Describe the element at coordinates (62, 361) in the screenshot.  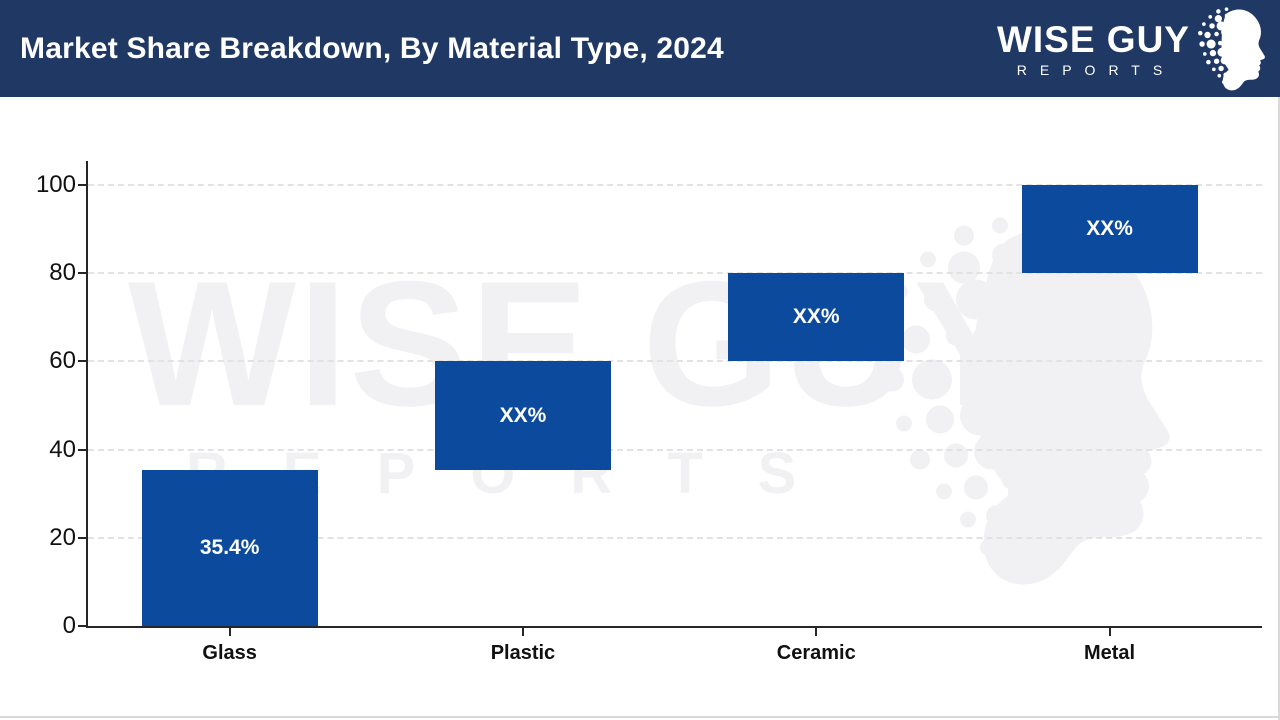
I see `y-tick-label: 60` at that location.